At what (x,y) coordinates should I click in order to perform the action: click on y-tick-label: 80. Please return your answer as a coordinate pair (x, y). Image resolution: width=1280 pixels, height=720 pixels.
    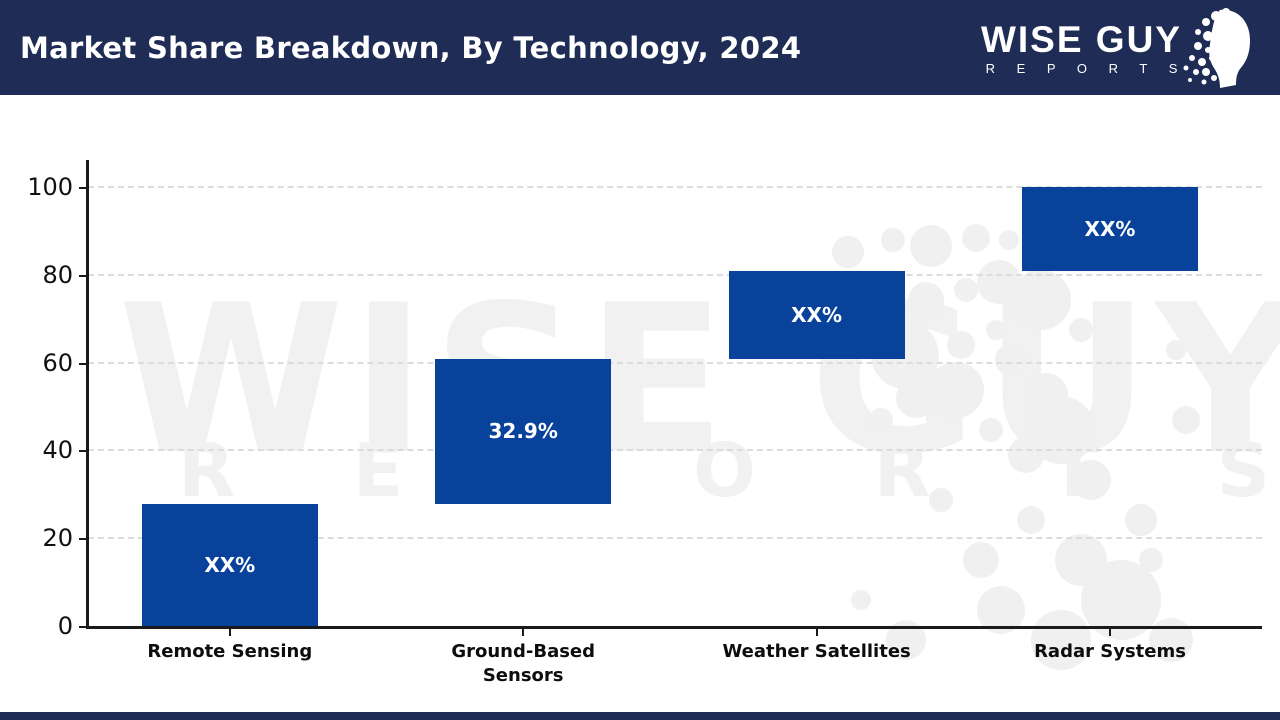
    Looking at the image, I should click on (57, 274).